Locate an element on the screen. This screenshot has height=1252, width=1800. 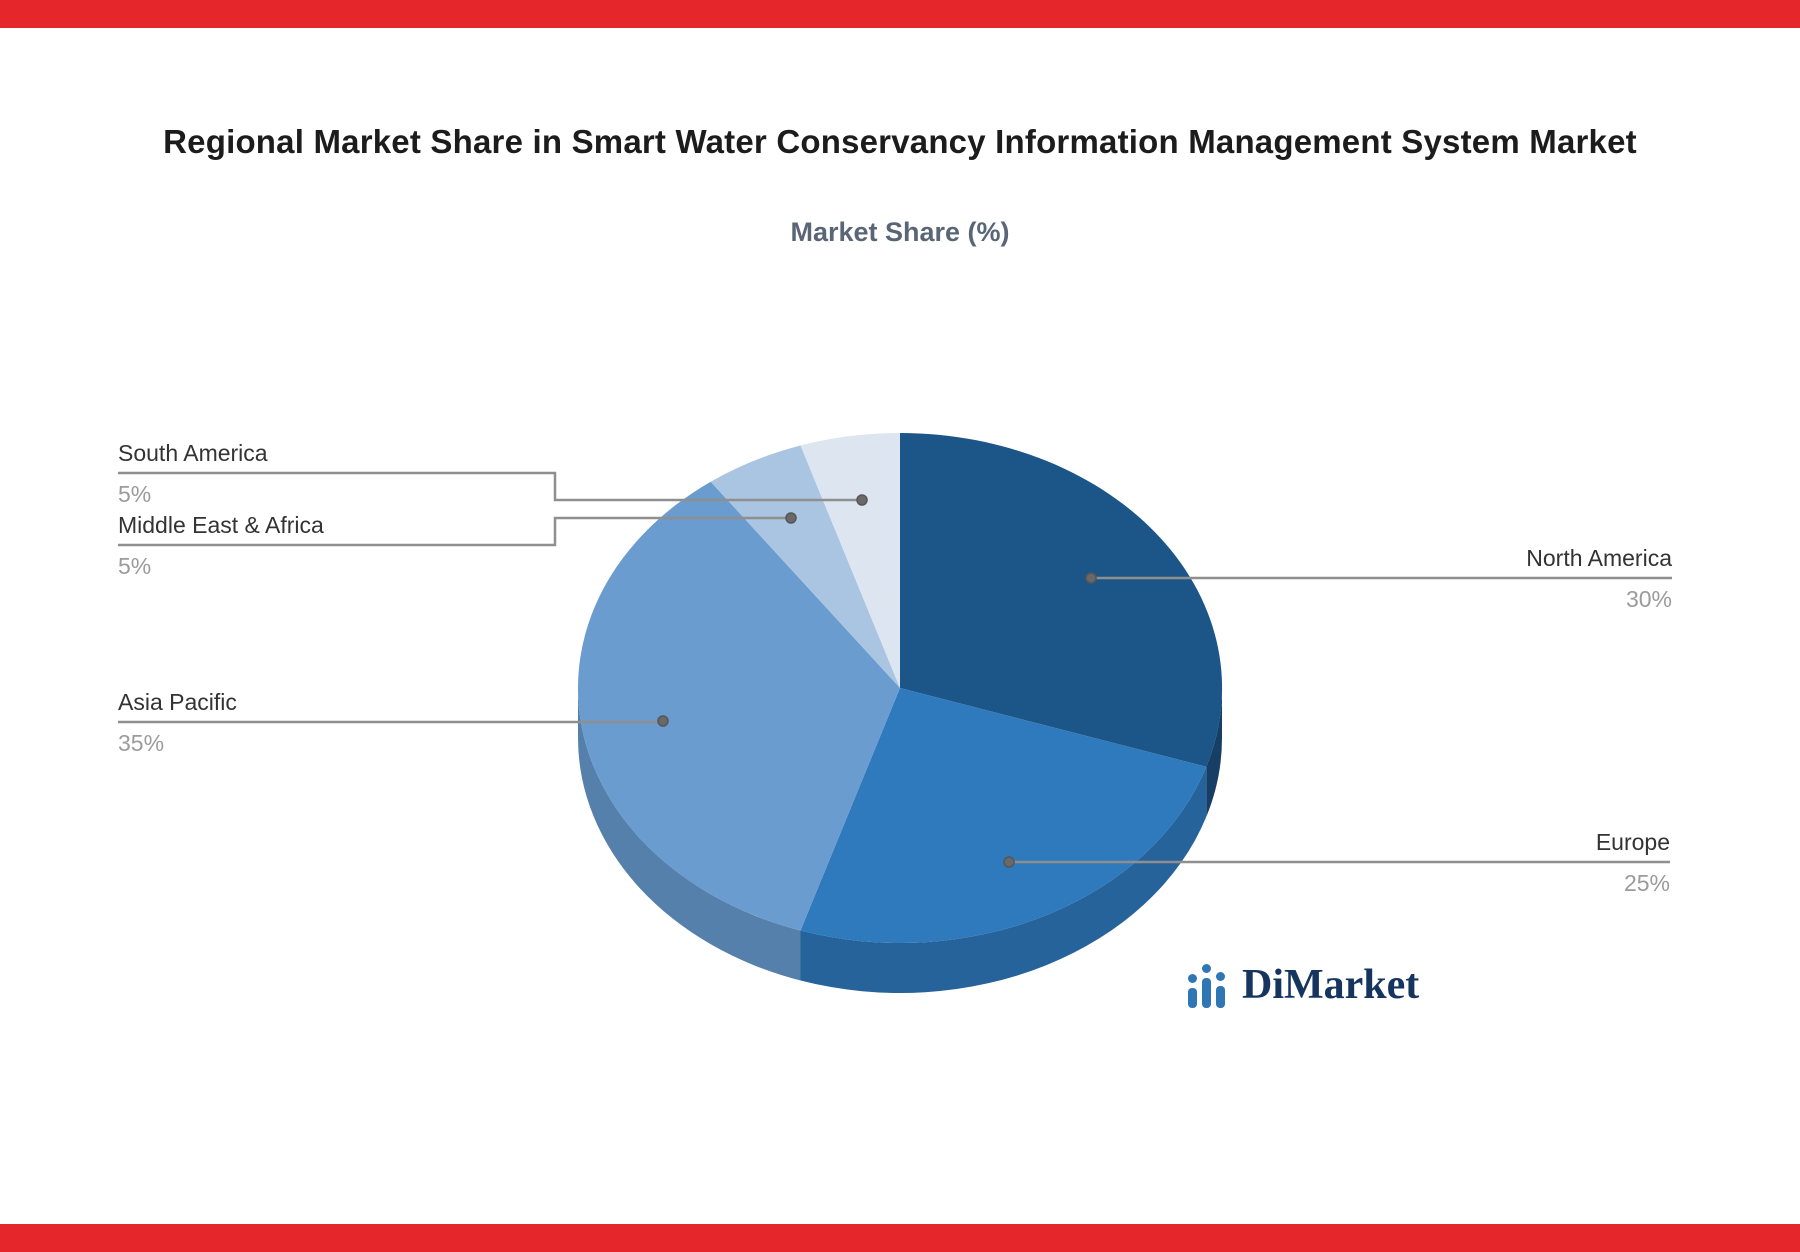
pie-slice-middle-east-africa is located at coordinates (805, 566).